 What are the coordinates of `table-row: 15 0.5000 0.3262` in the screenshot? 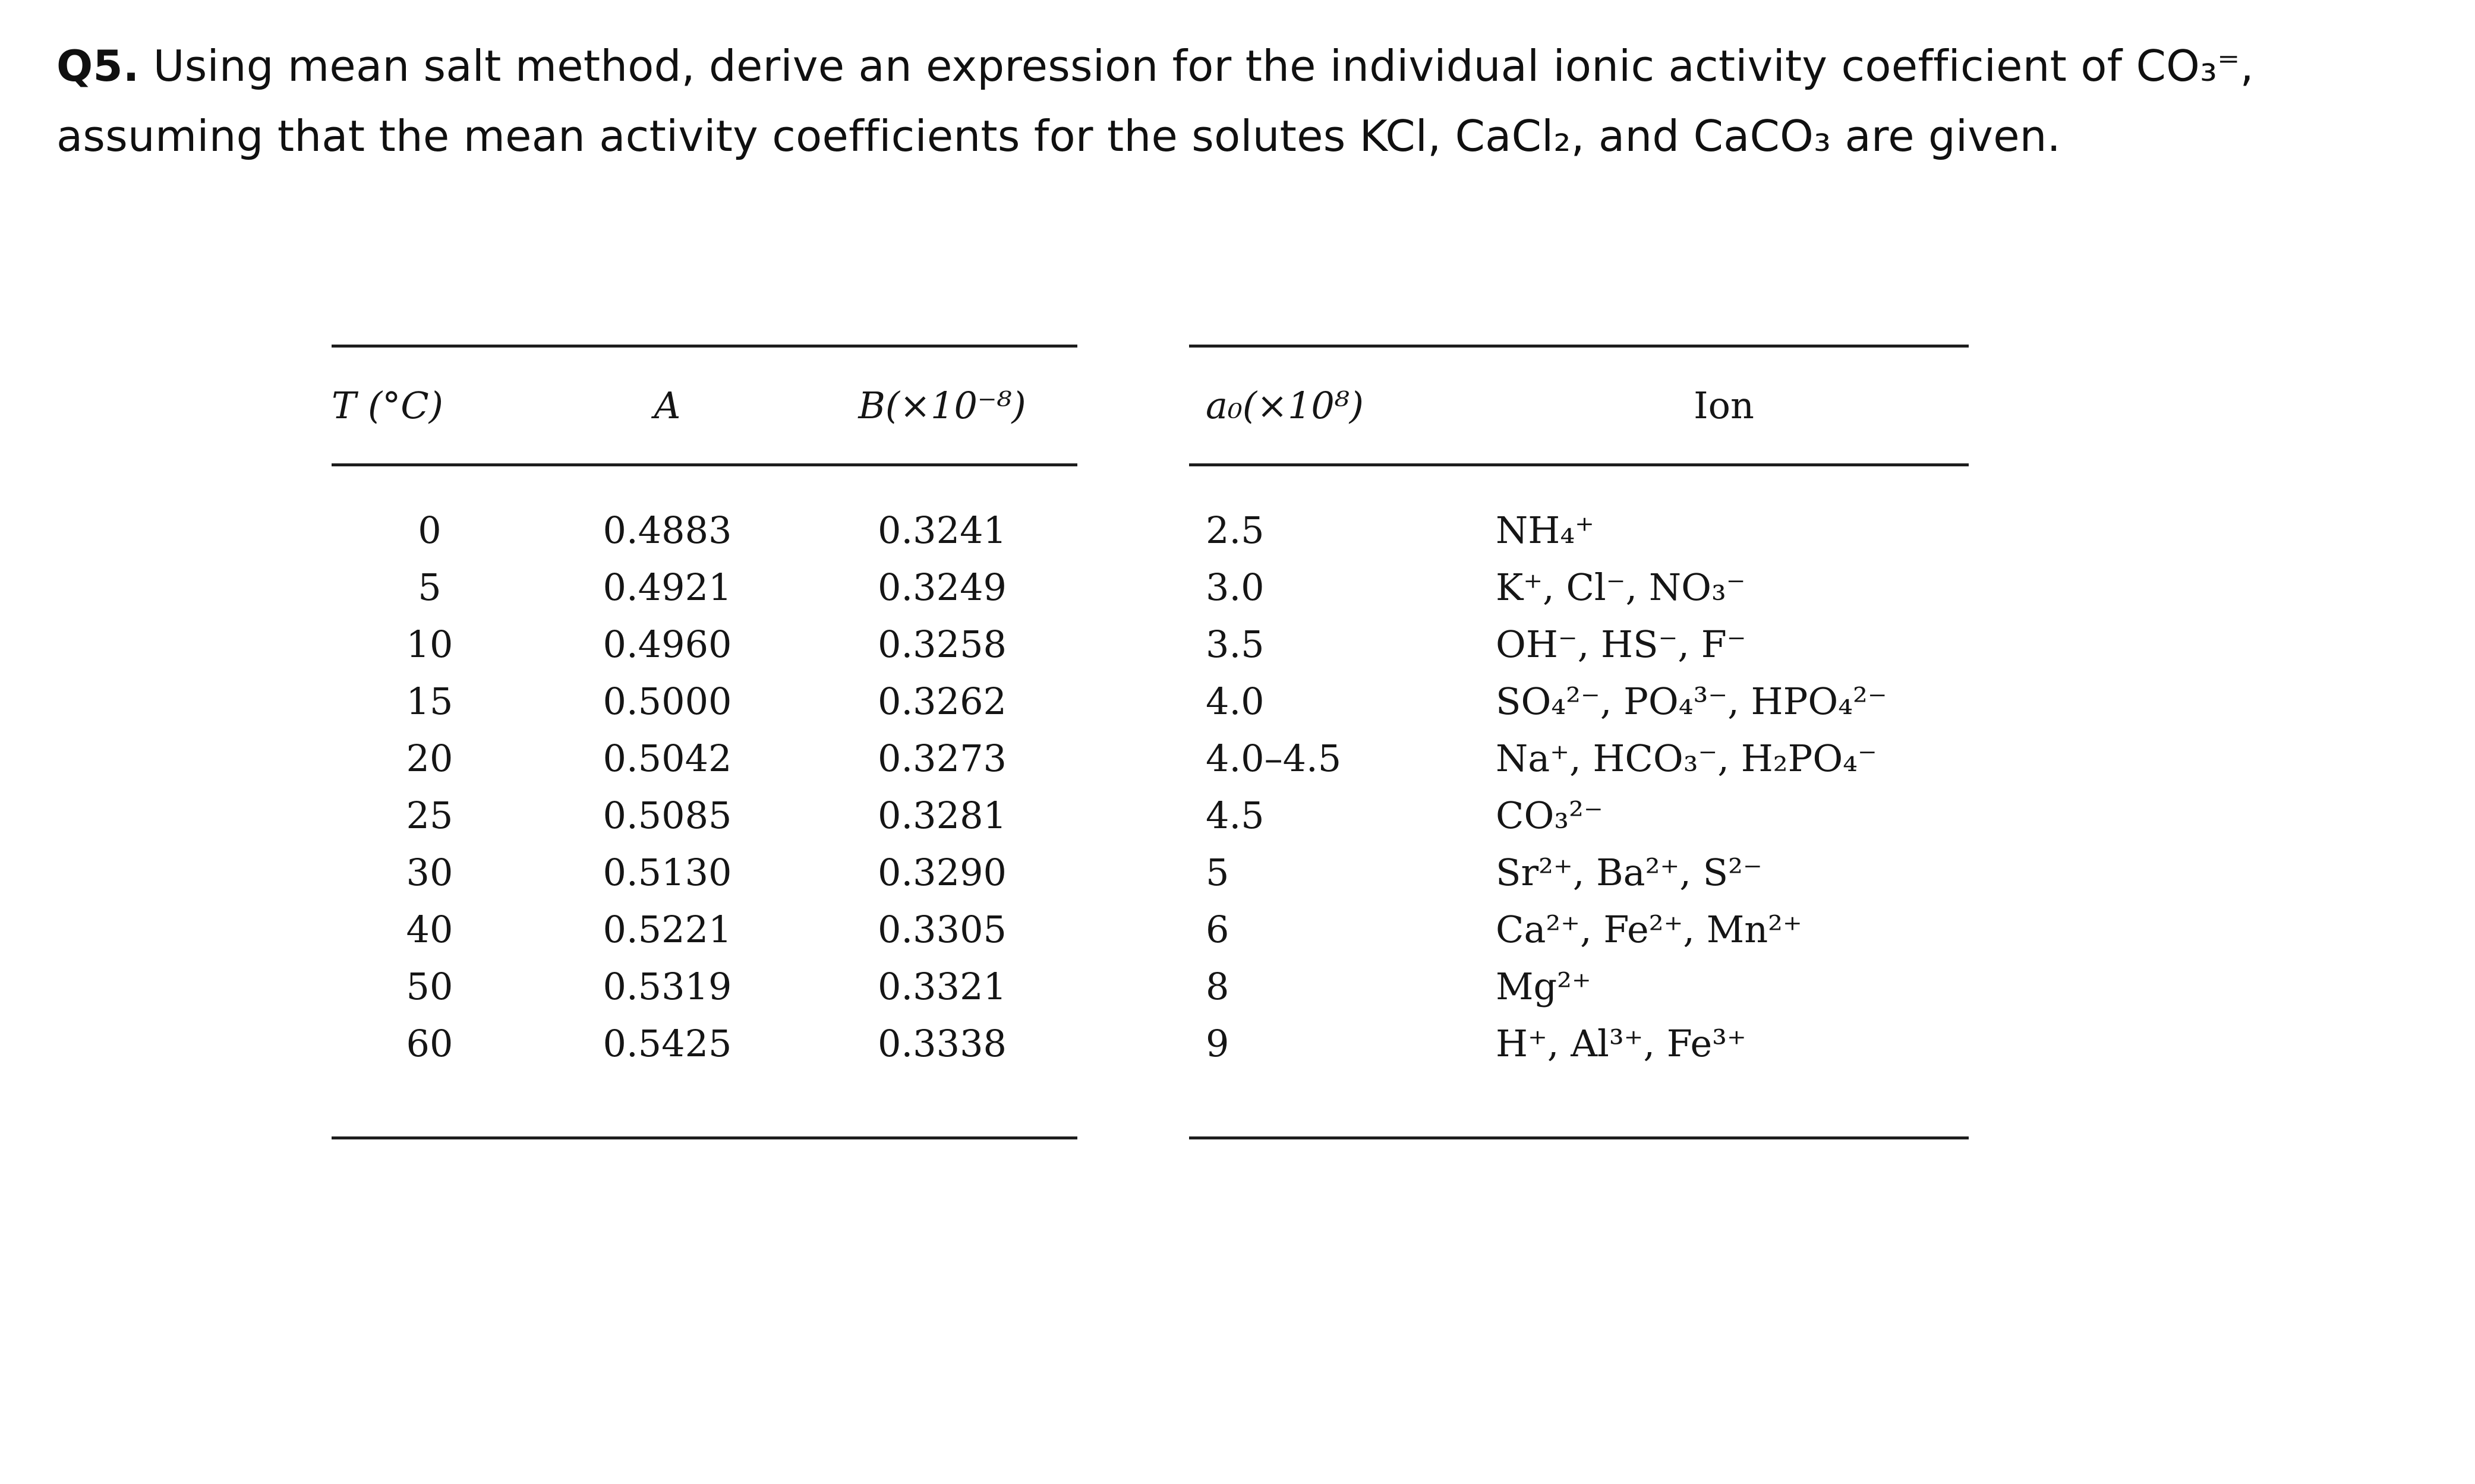 It's located at (704, 701).